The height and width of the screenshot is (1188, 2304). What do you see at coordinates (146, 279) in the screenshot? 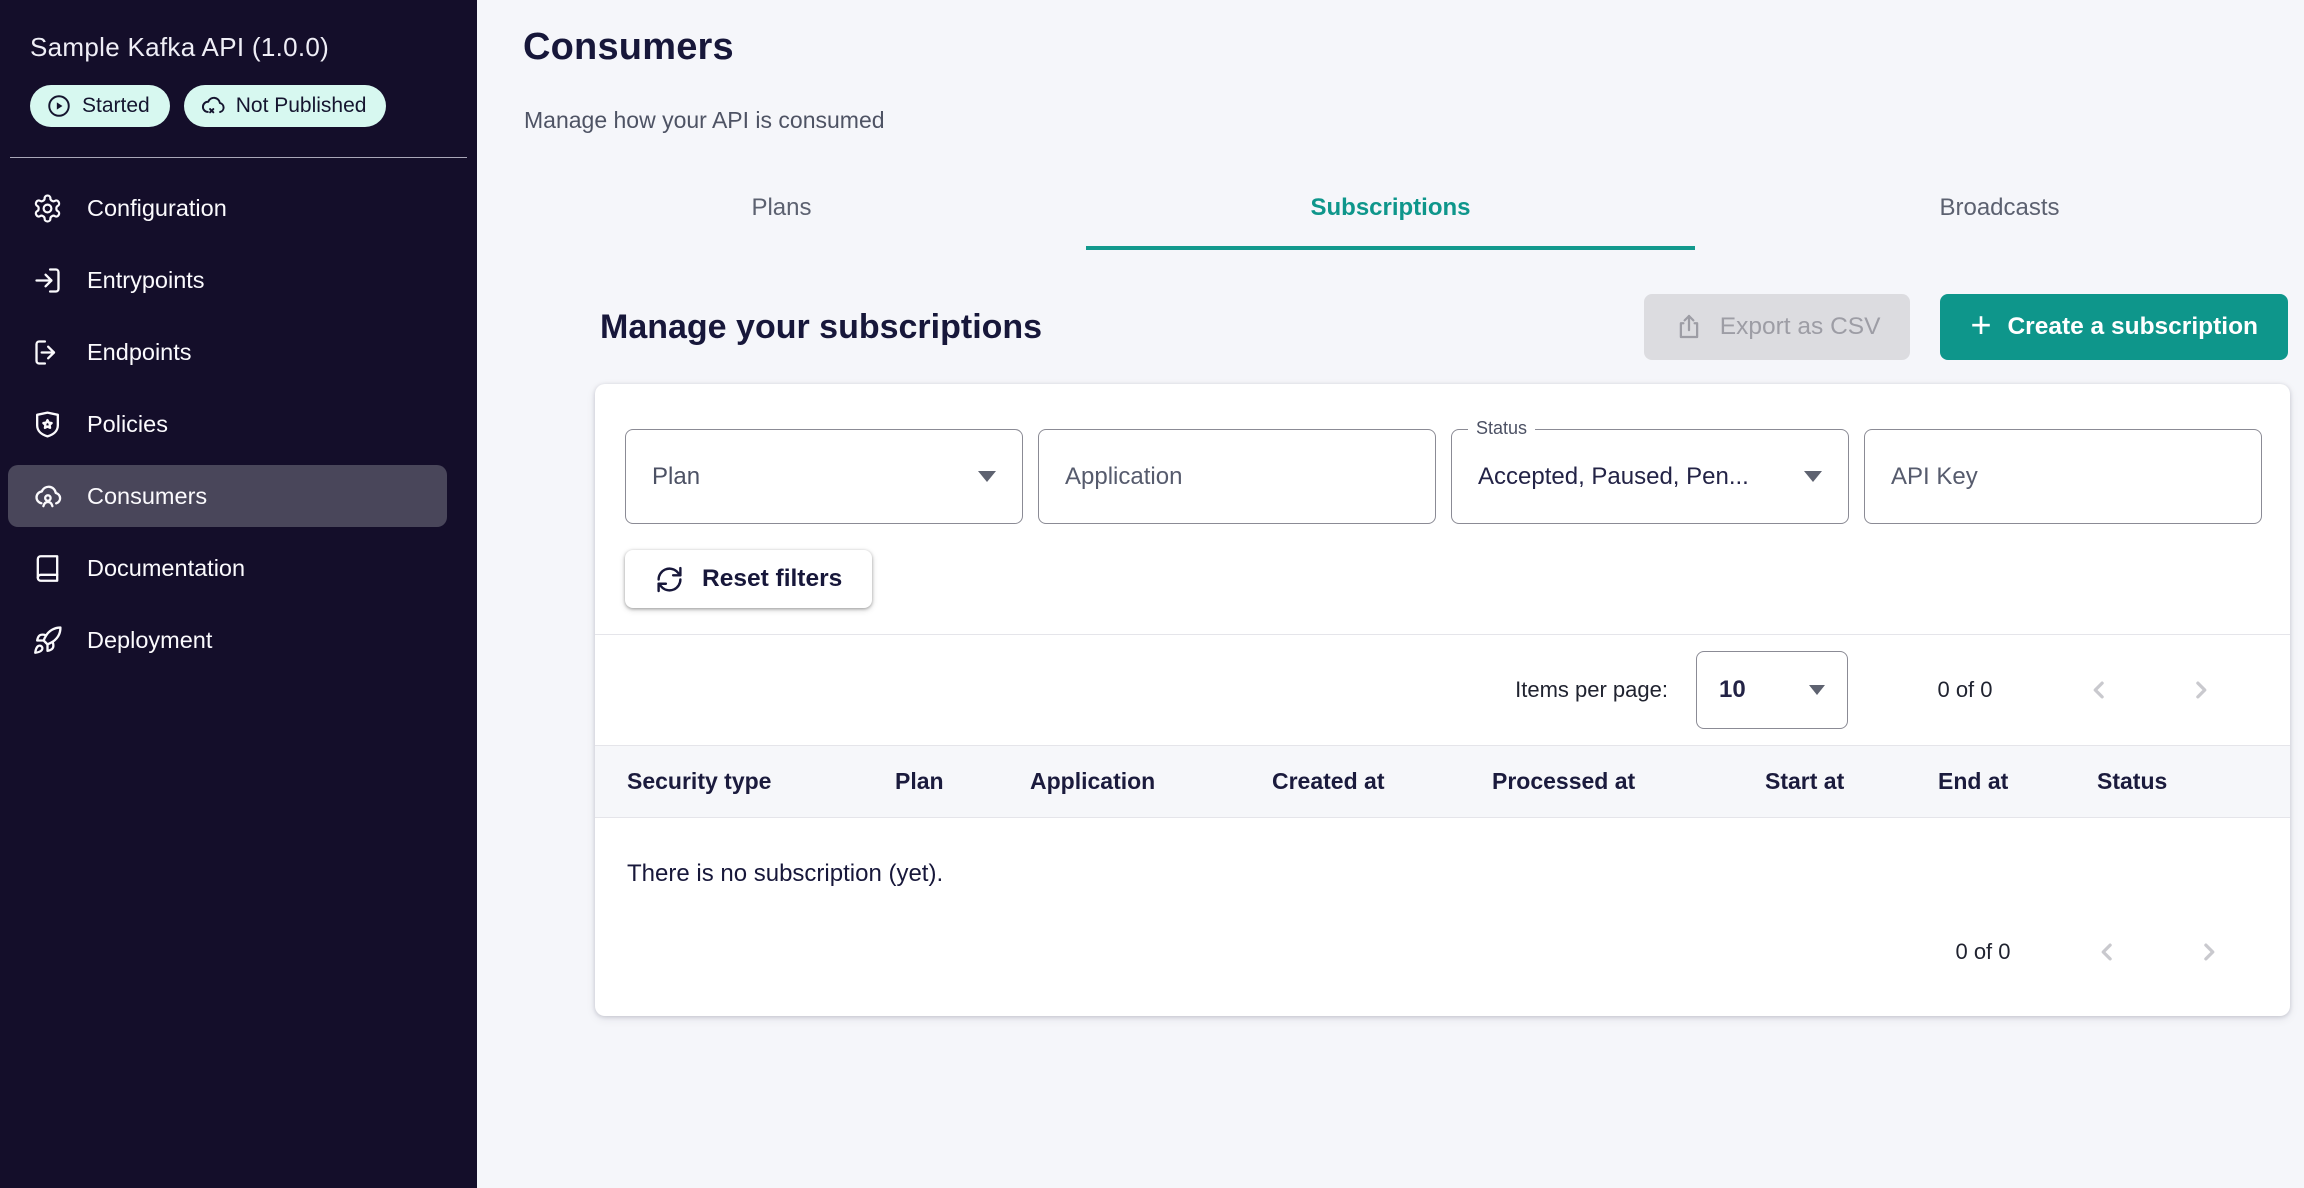
I see `sidebar-item-label: Entrypoints` at bounding box center [146, 279].